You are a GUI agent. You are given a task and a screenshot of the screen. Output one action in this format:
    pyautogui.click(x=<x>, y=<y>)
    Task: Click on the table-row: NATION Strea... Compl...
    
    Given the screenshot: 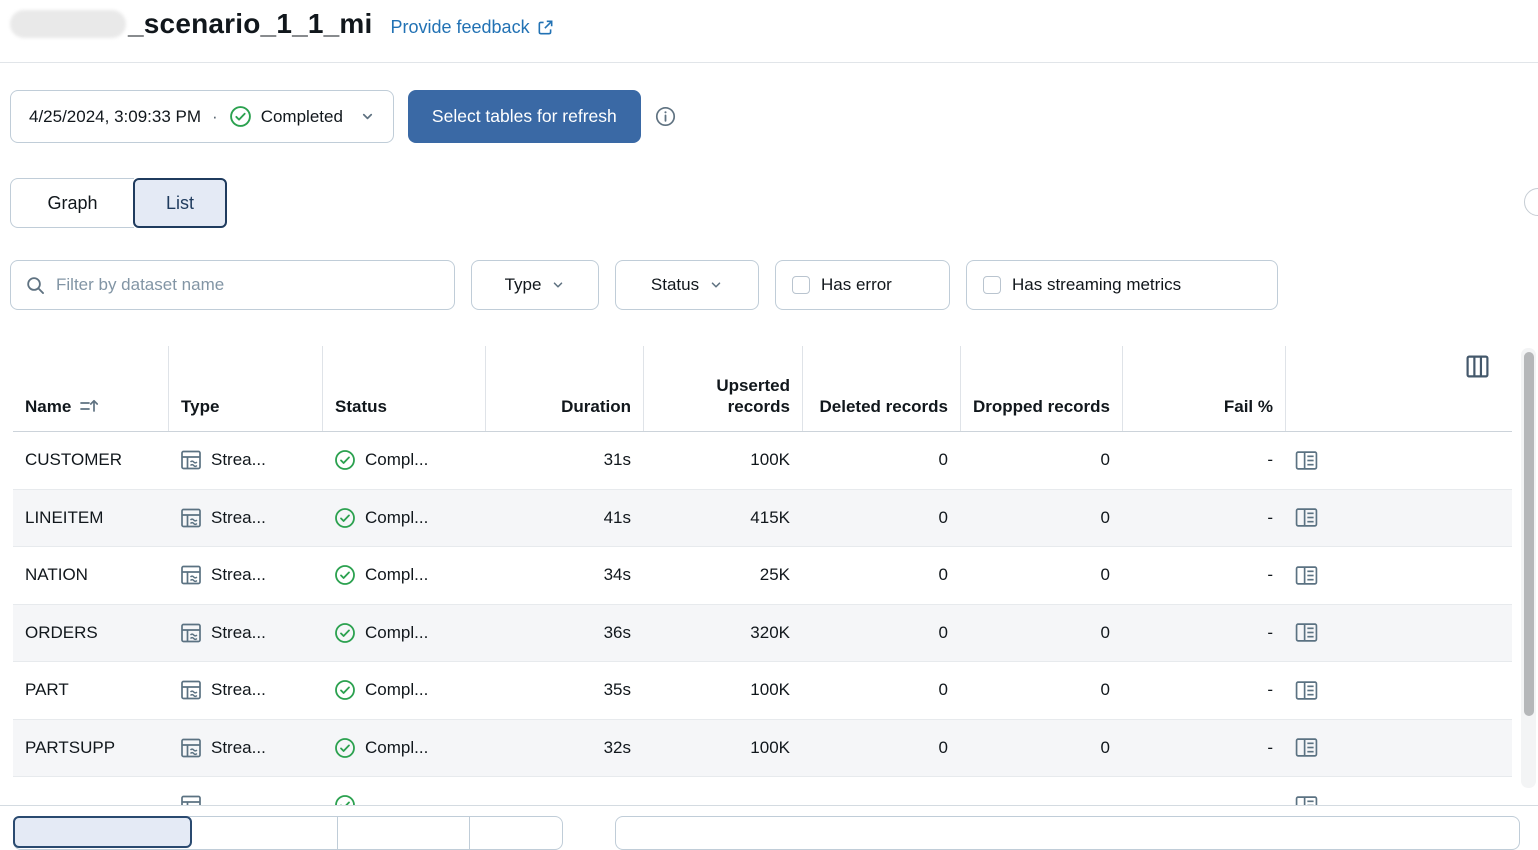 What is the action you would take?
    pyautogui.click(x=762, y=576)
    